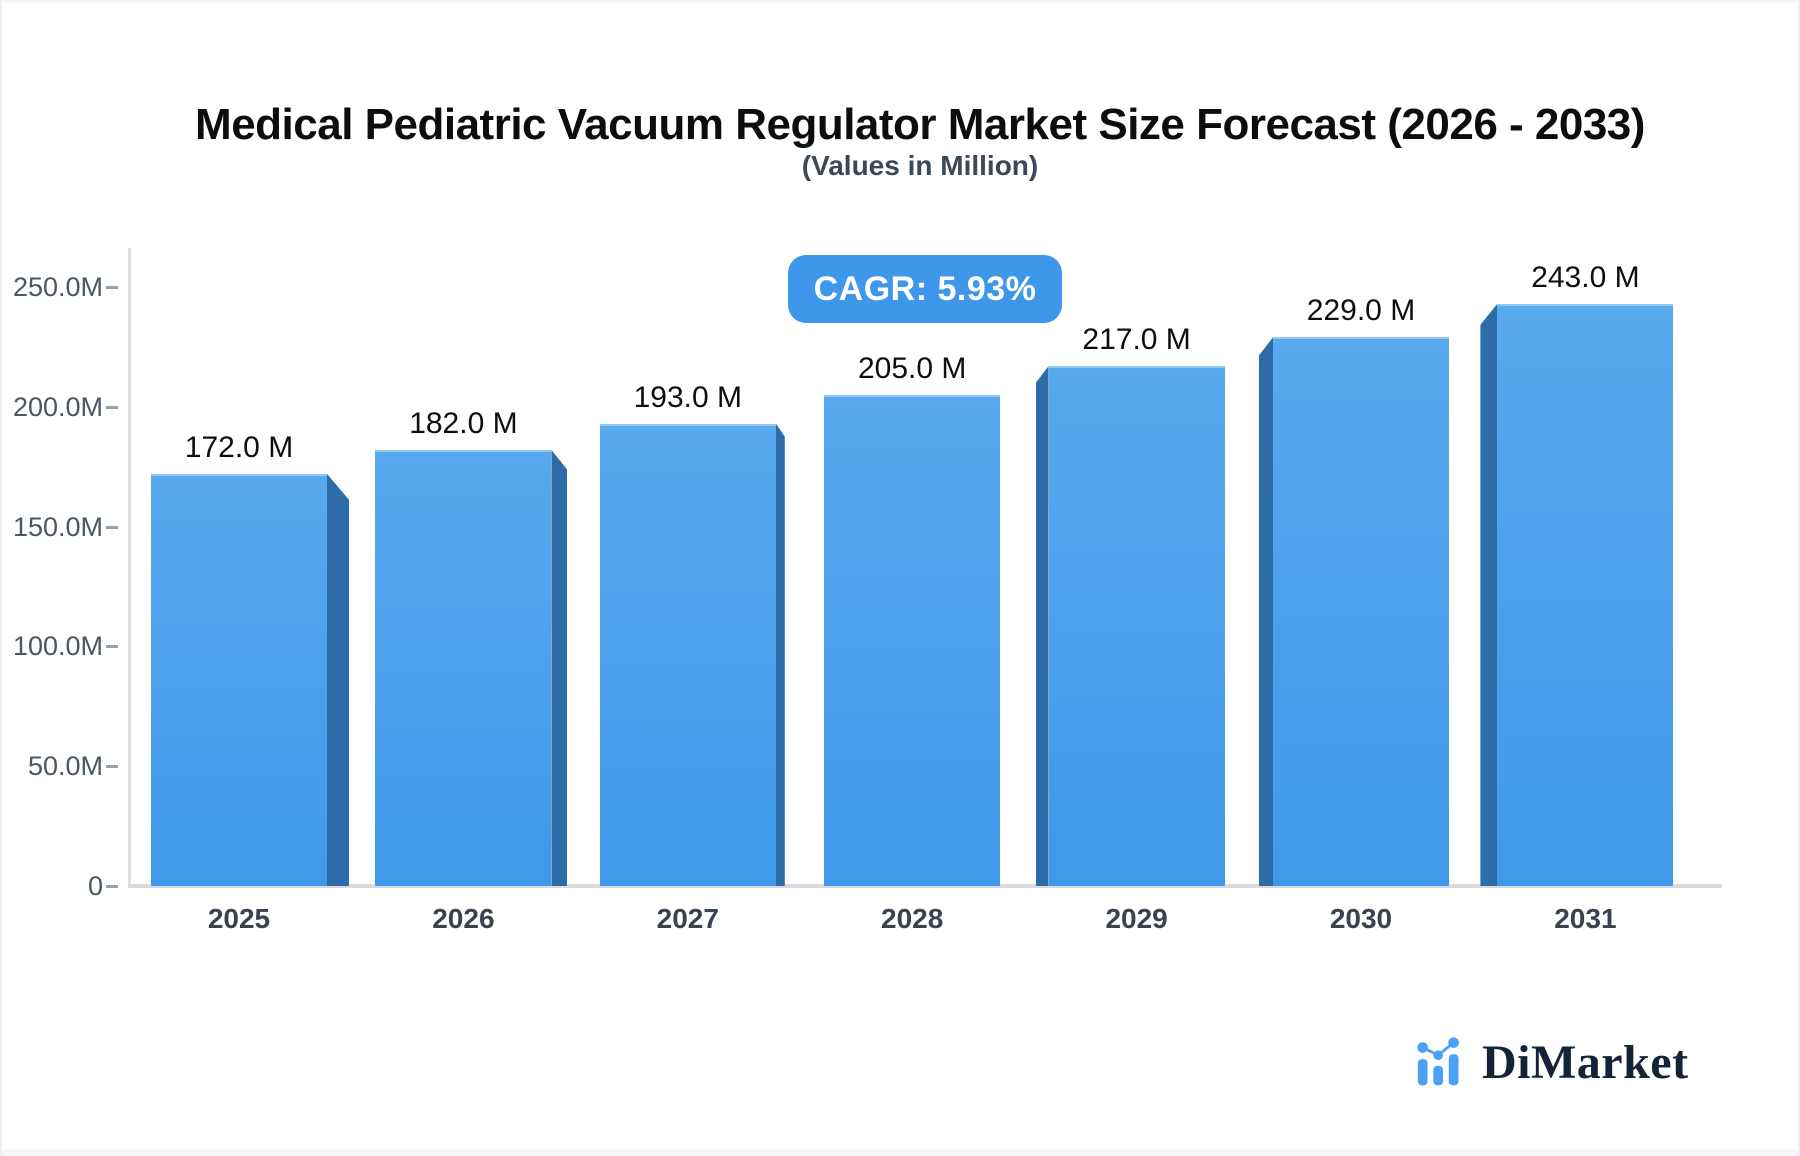  I want to click on bar-value-label: 182.0 M, so click(463, 423).